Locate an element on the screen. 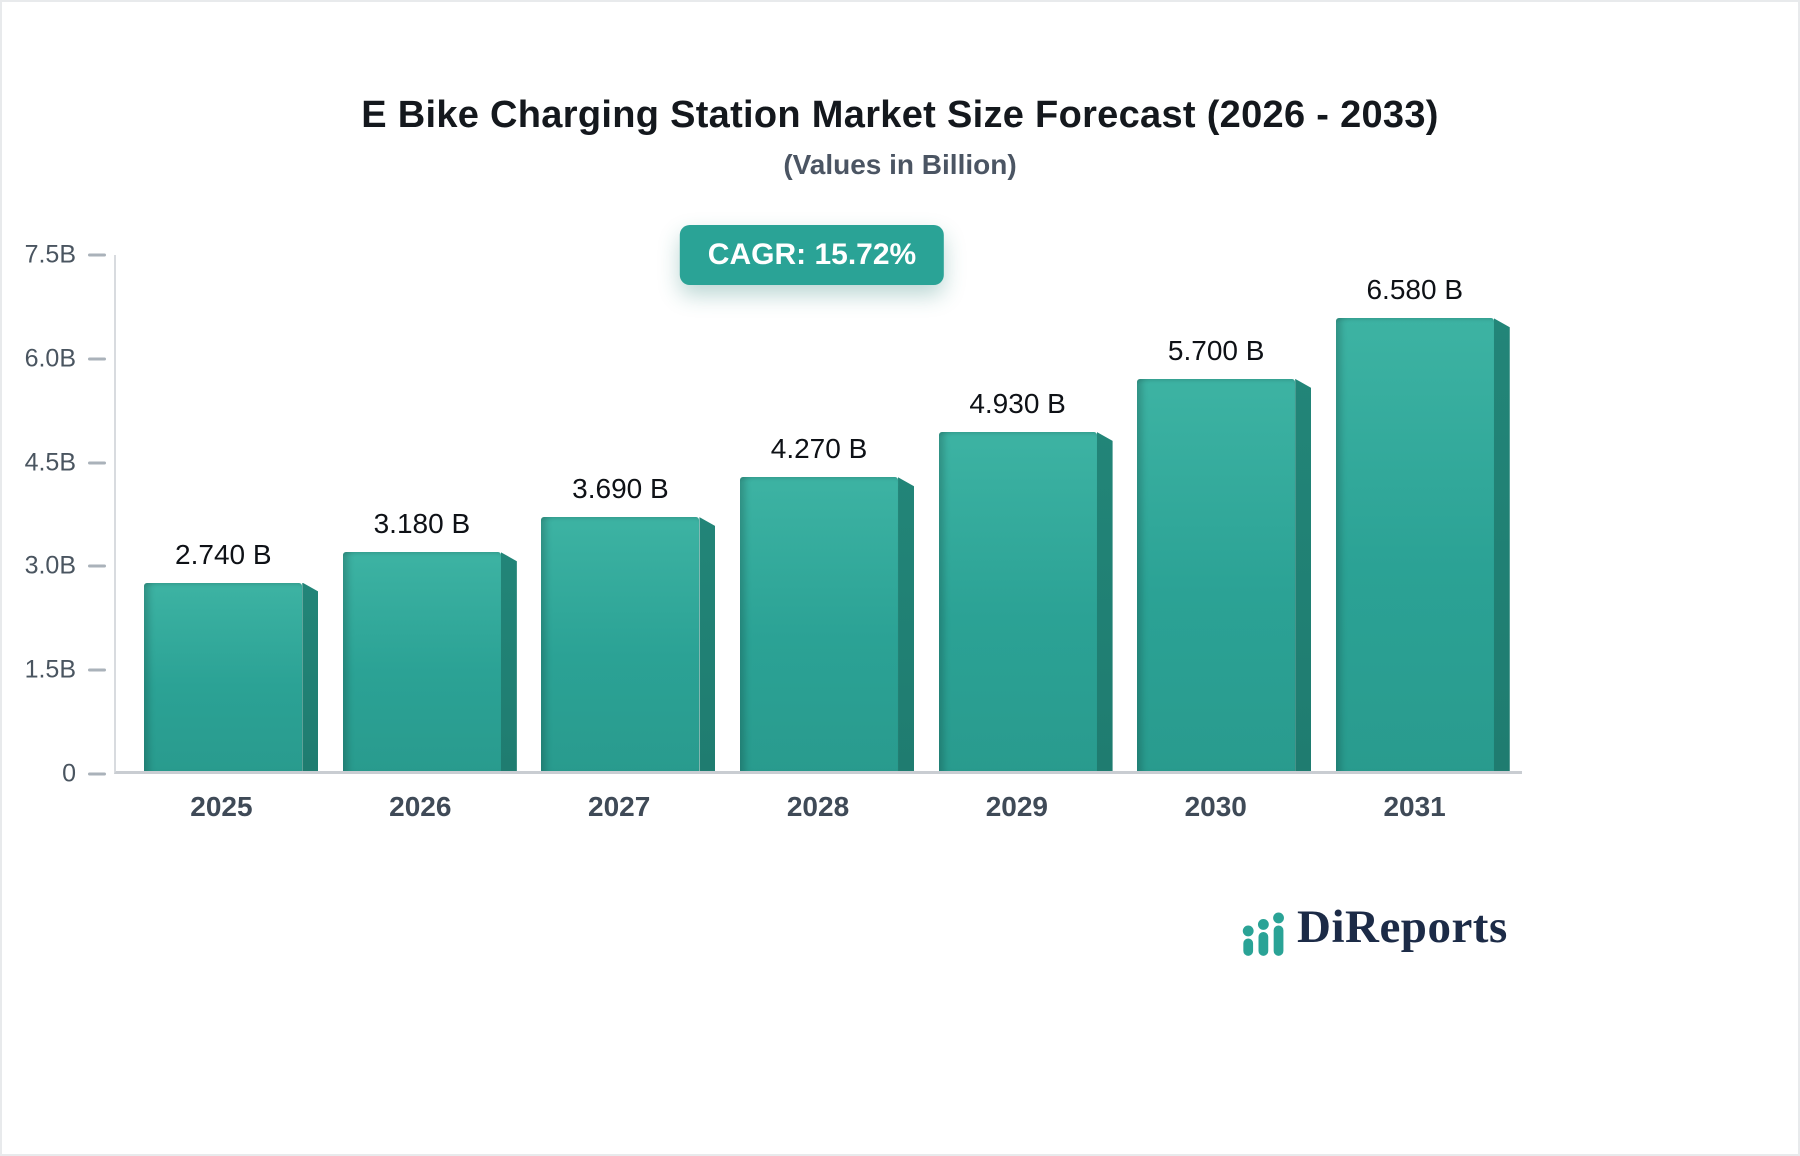  x-axis-label: 2028 is located at coordinates (818, 806).